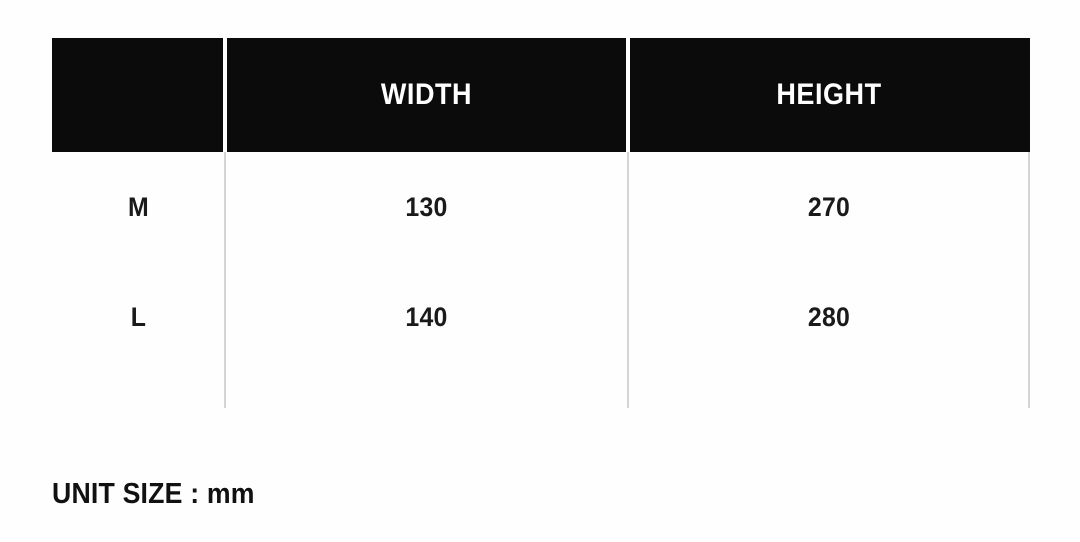 This screenshot has width=1080, height=542. Describe the element at coordinates (426, 206) in the screenshot. I see `cell-width: 130` at that location.